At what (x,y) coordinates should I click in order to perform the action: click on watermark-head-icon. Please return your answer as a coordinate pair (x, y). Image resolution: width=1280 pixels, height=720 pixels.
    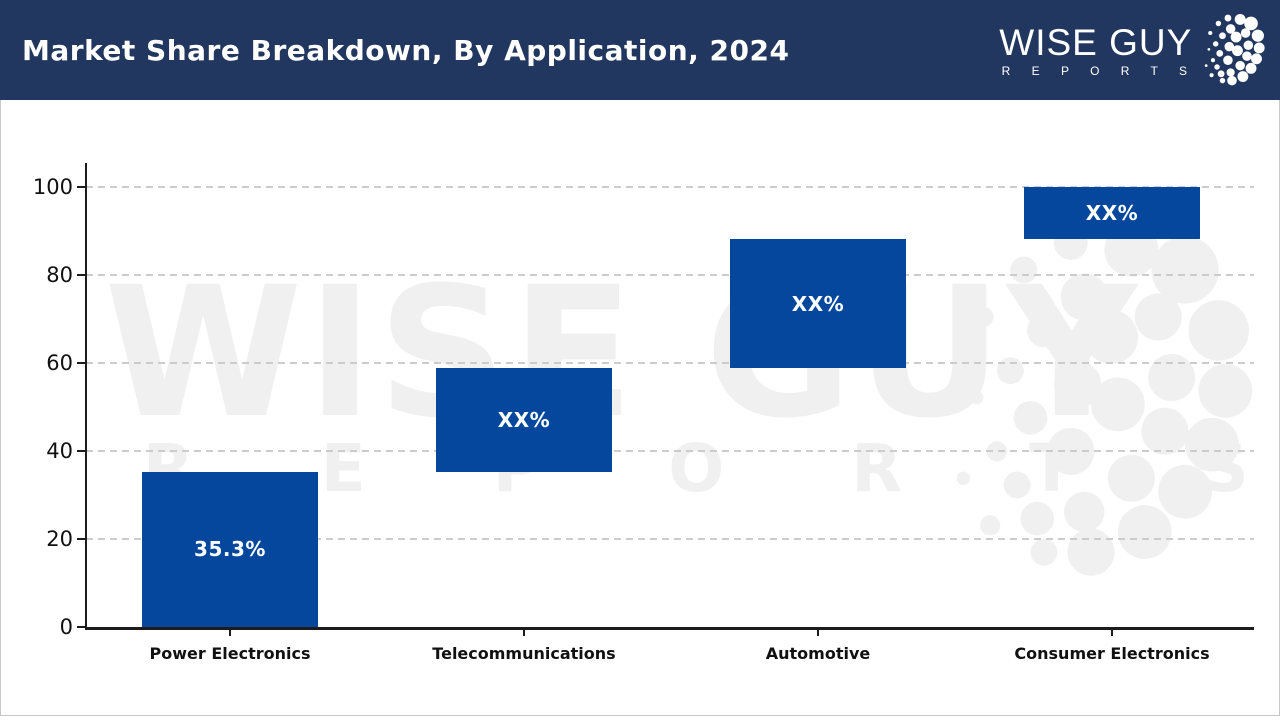
    Looking at the image, I should click on (1091, 401).